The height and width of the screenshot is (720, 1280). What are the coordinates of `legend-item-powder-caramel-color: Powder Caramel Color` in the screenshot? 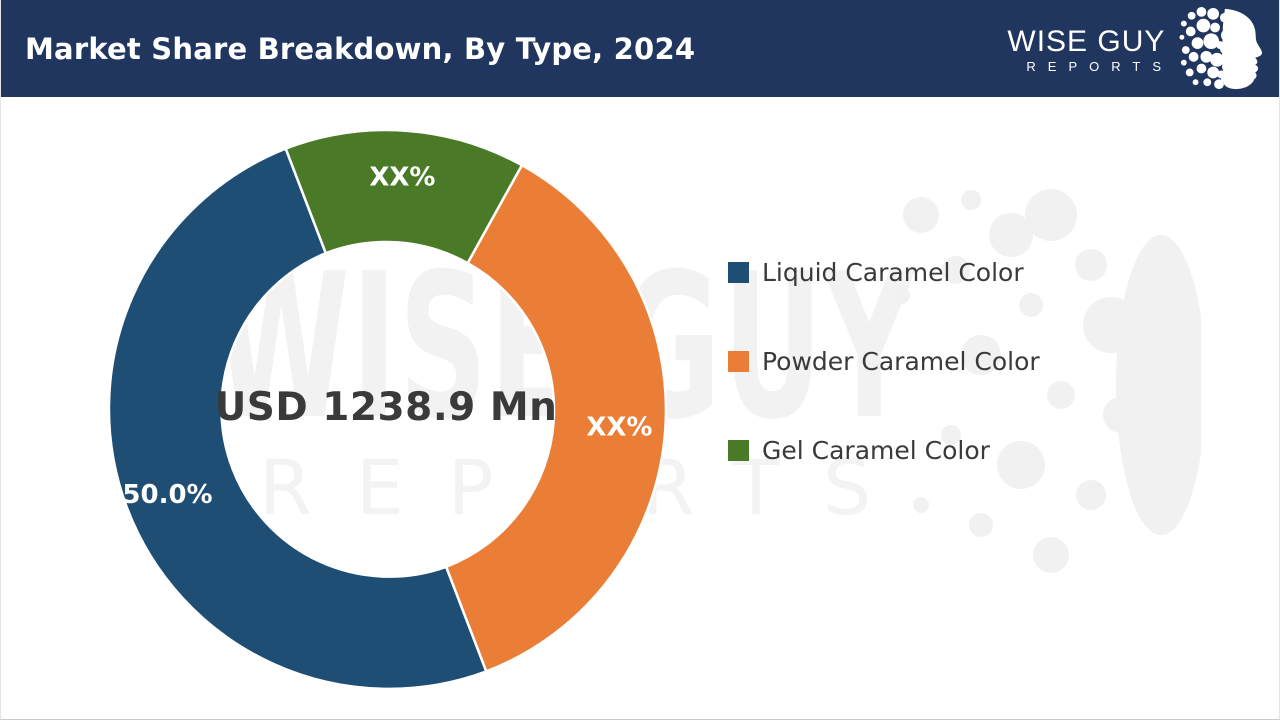 It's located at (884, 361).